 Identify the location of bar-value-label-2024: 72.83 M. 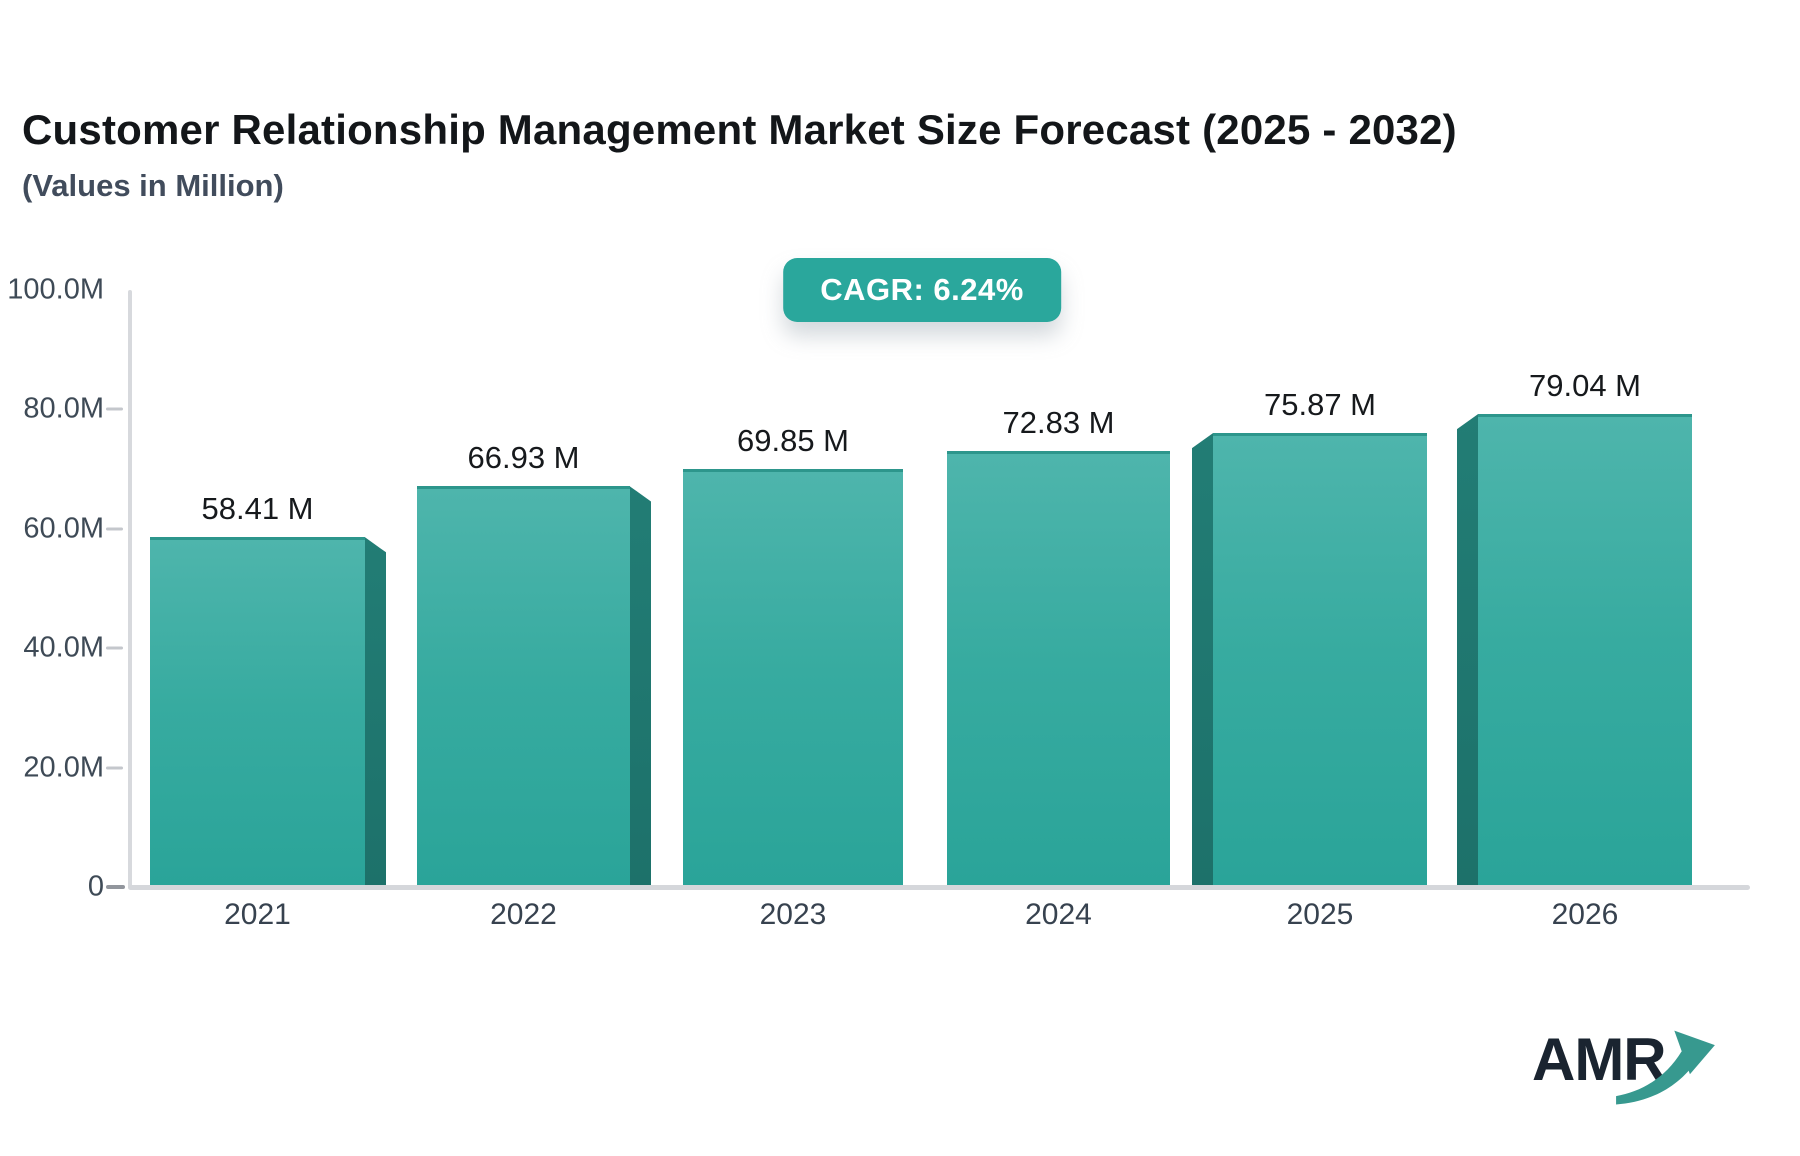
(1058, 423).